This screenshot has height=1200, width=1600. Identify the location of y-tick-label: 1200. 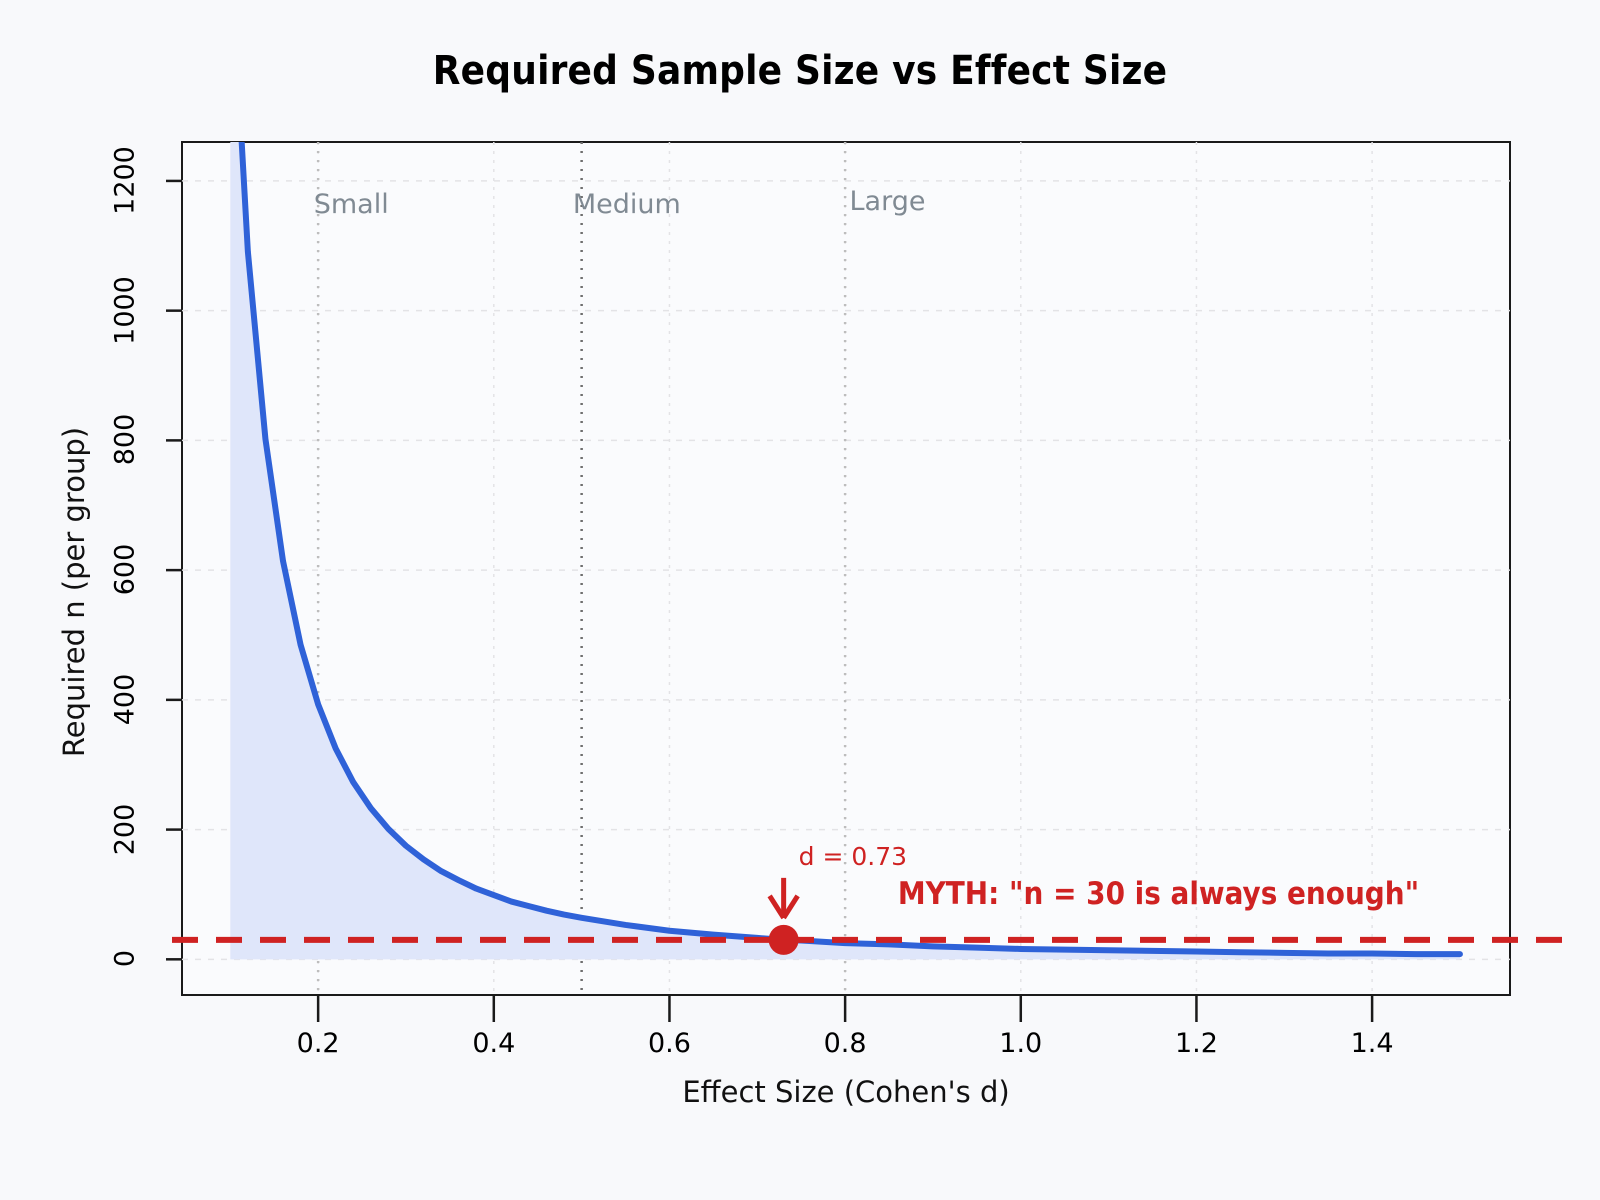
(125, 180).